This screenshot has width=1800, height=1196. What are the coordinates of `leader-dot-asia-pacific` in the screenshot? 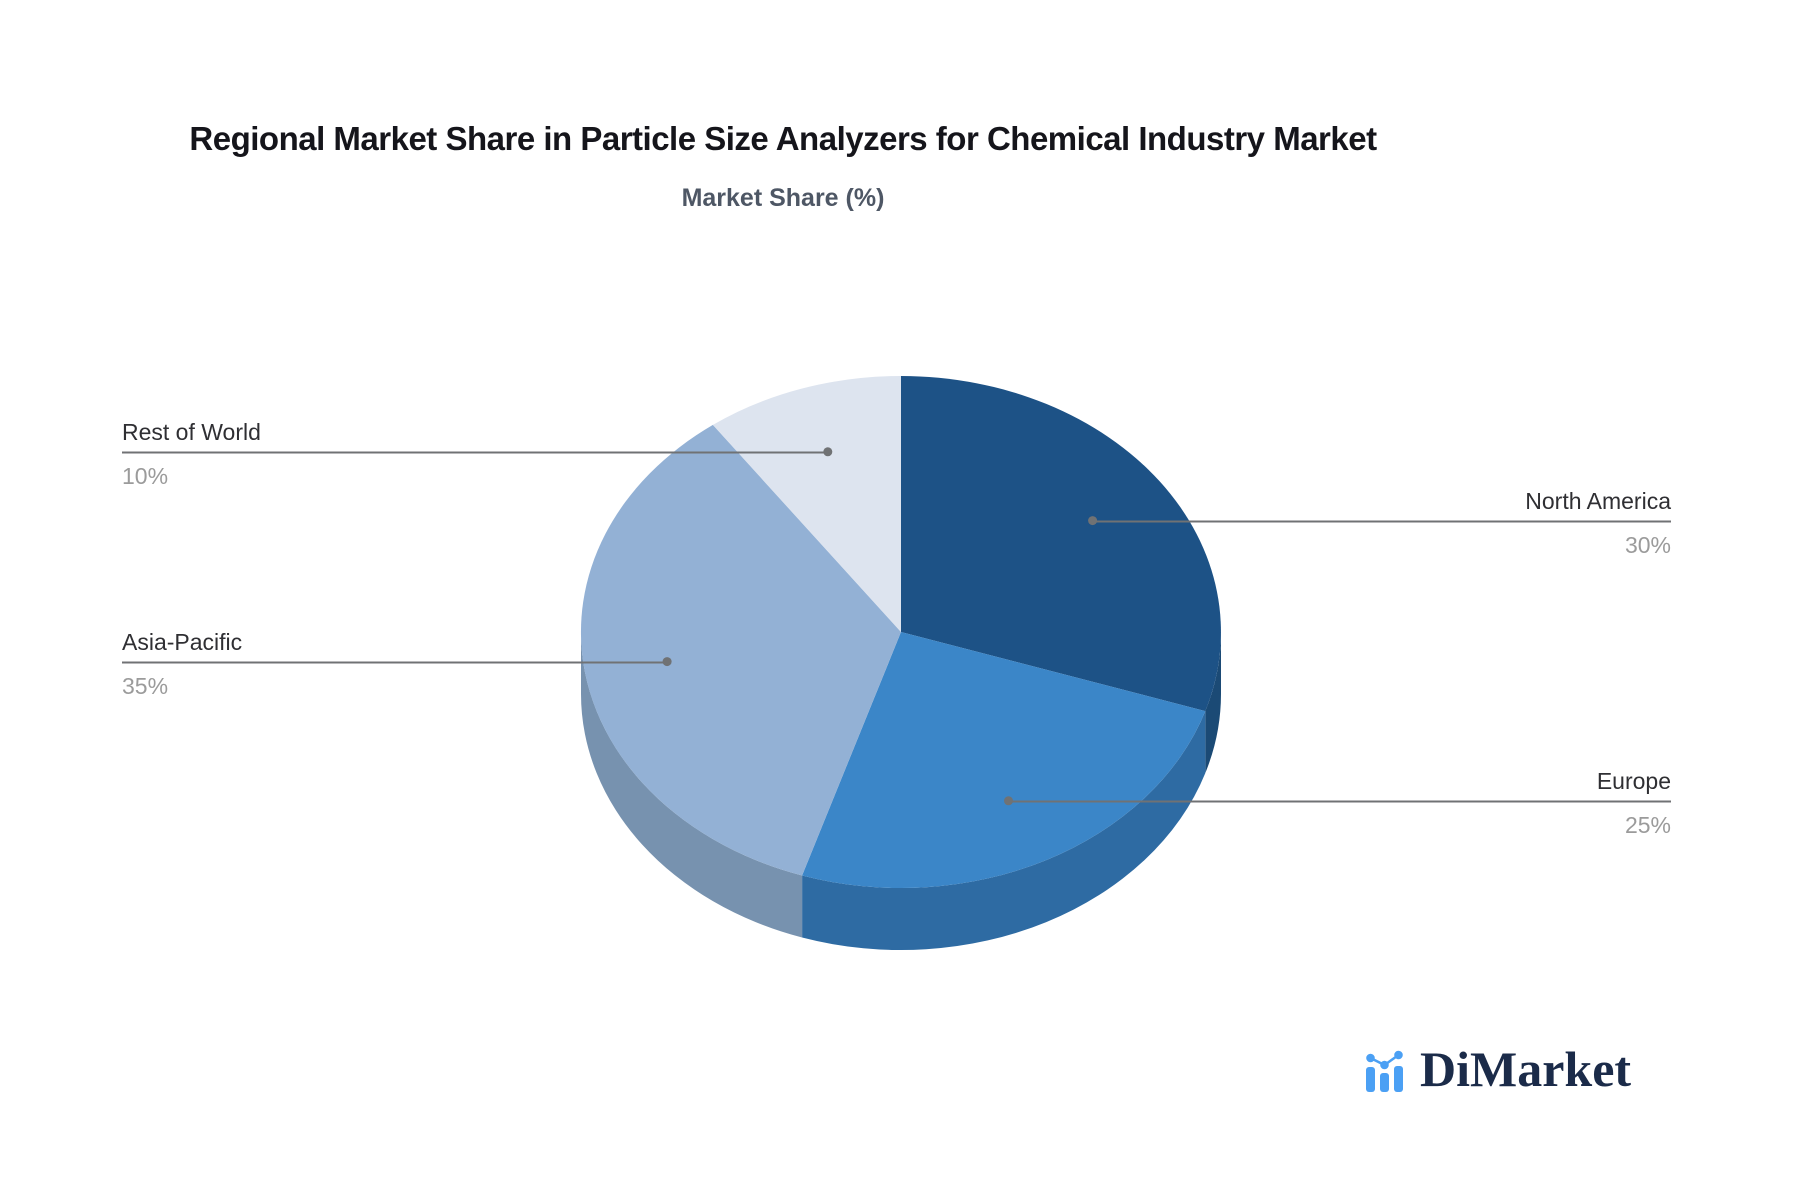 It's located at (667, 662).